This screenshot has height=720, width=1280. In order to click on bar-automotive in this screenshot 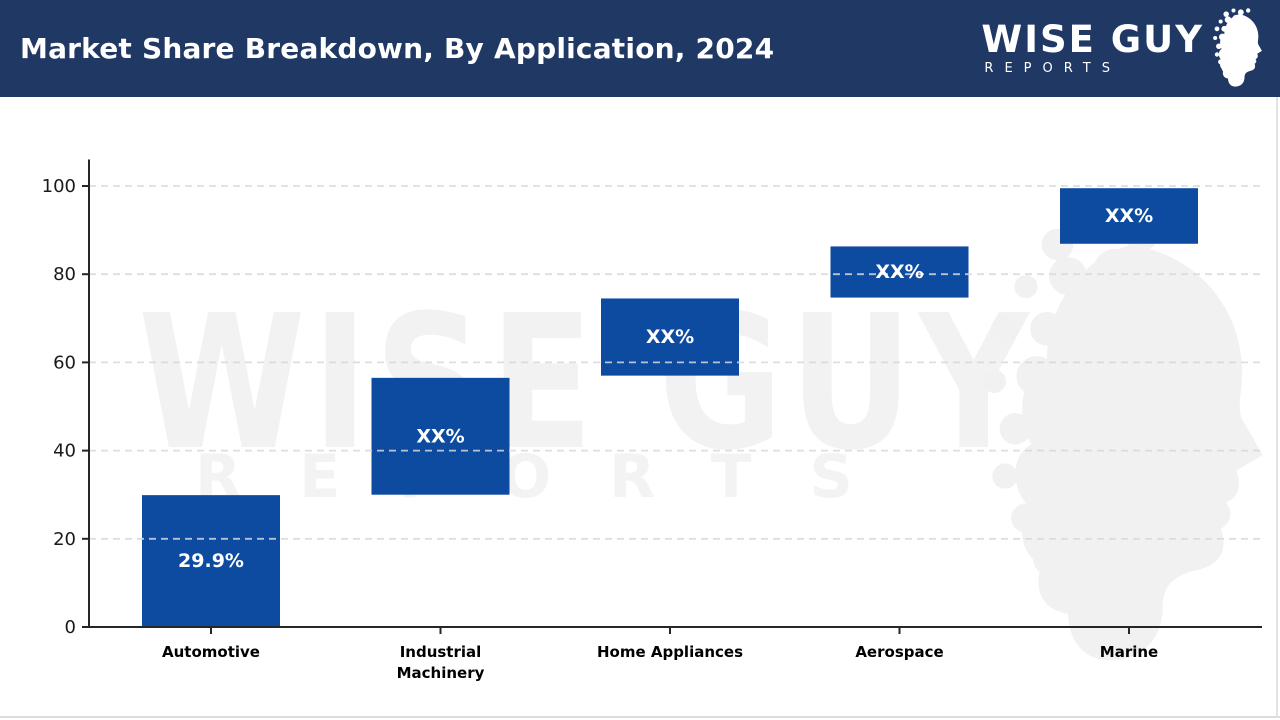, I will do `click(211, 561)`.